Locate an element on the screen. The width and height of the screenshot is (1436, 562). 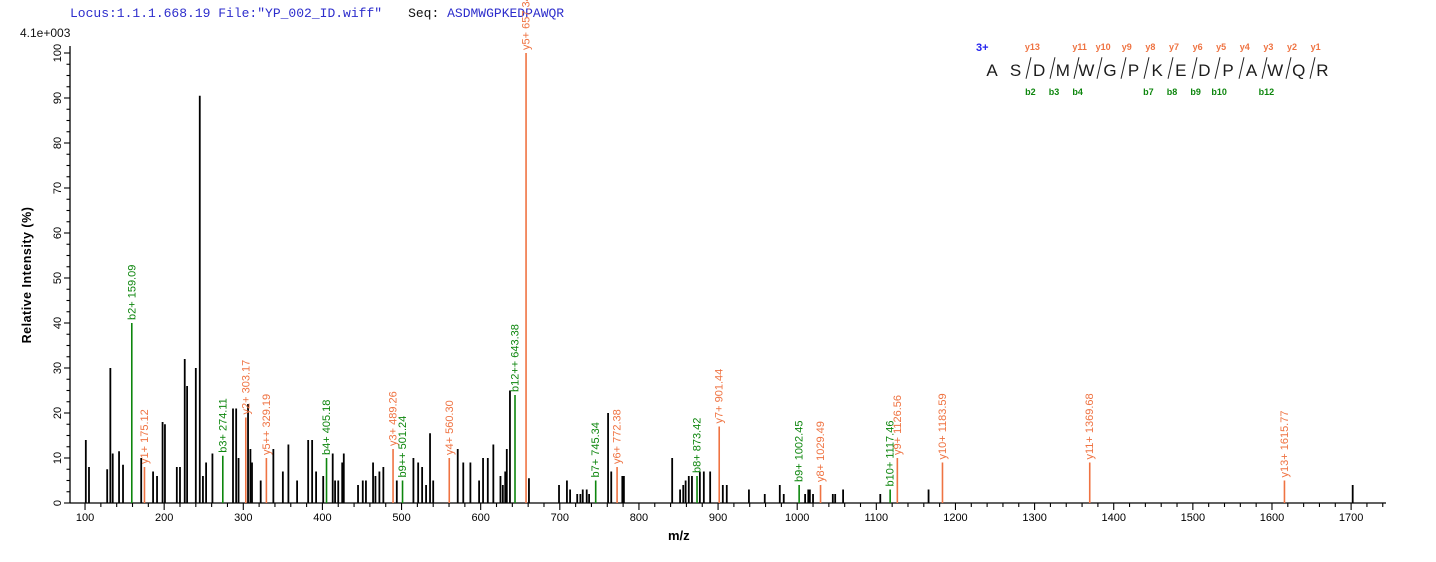
x-tick-label: 100 is located at coordinates (85, 518).